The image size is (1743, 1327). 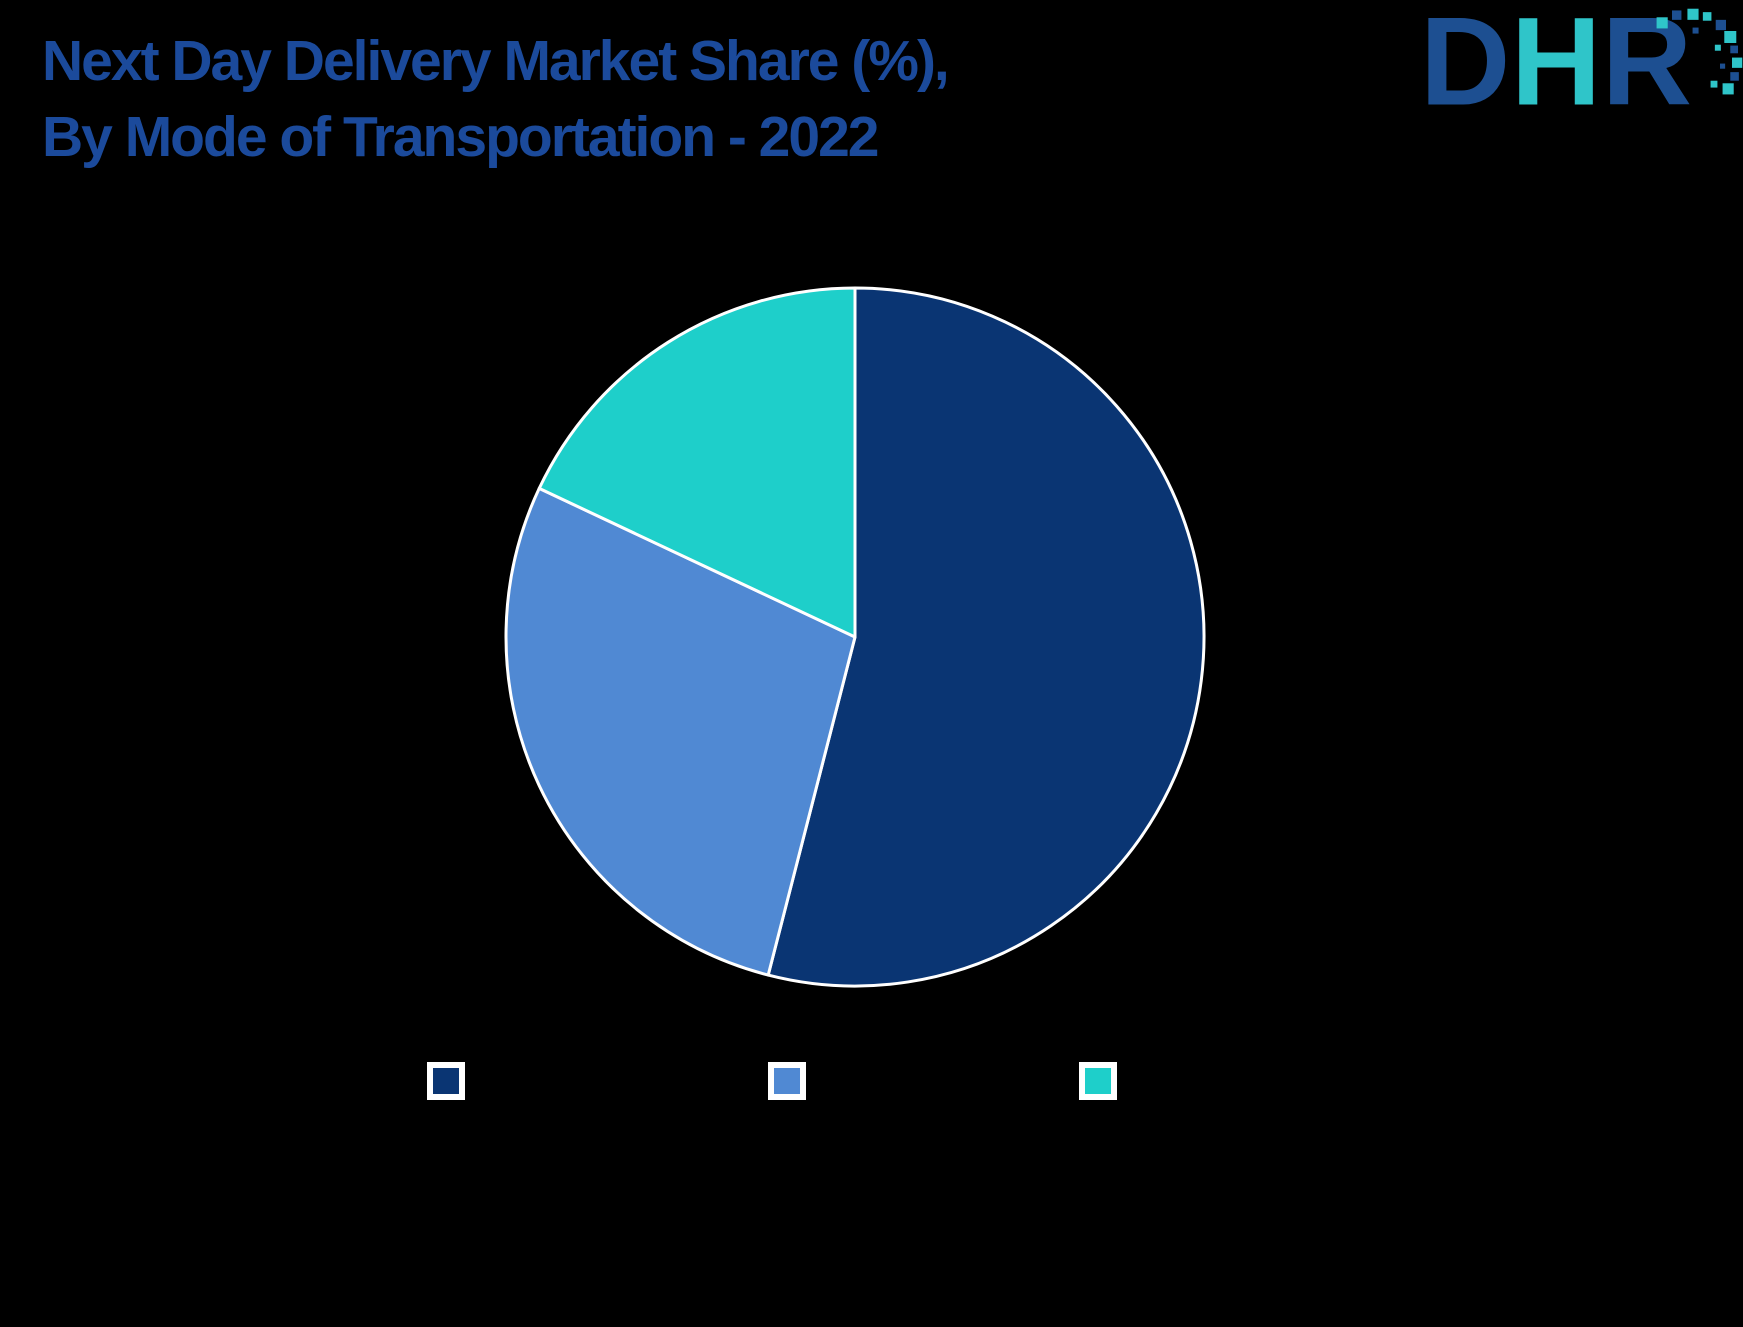 What do you see at coordinates (1556, 67) in the screenshot?
I see `logo-letter-h: H` at bounding box center [1556, 67].